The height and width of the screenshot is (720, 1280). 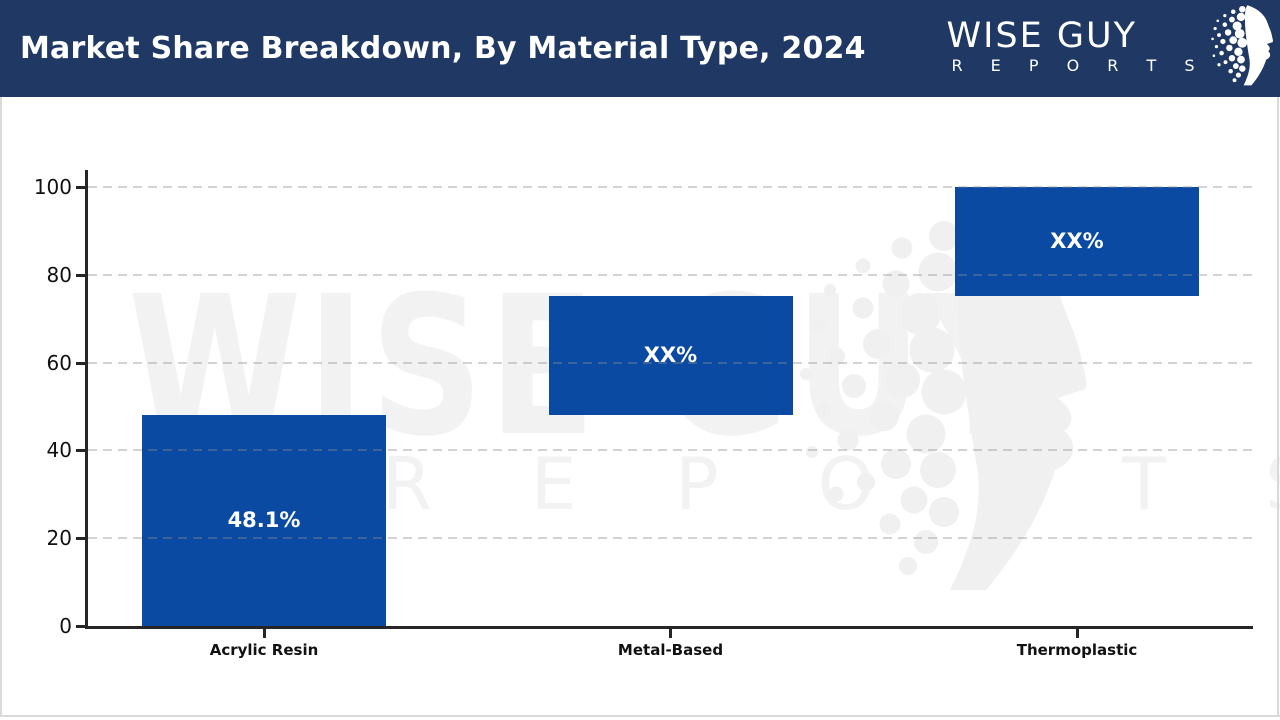 I want to click on page-border-left, so click(x=1, y=407).